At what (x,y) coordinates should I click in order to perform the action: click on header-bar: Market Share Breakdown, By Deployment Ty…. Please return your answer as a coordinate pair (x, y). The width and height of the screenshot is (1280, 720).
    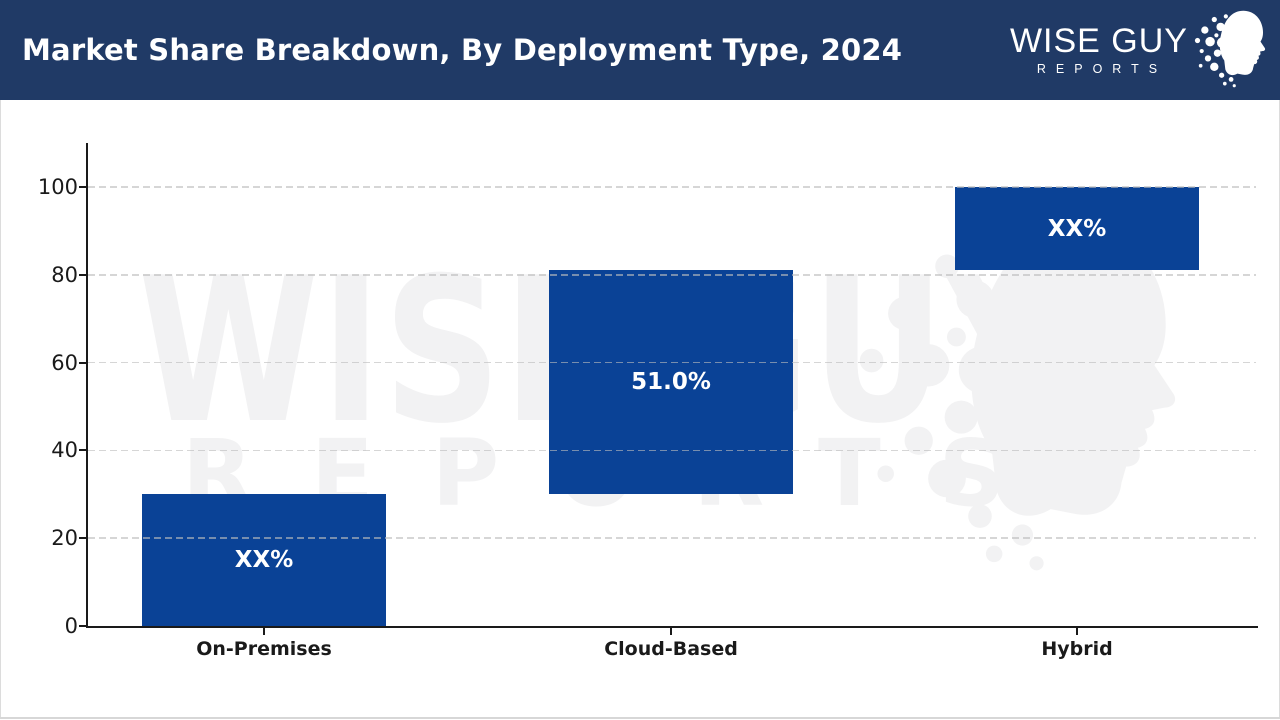
    Looking at the image, I should click on (640, 50).